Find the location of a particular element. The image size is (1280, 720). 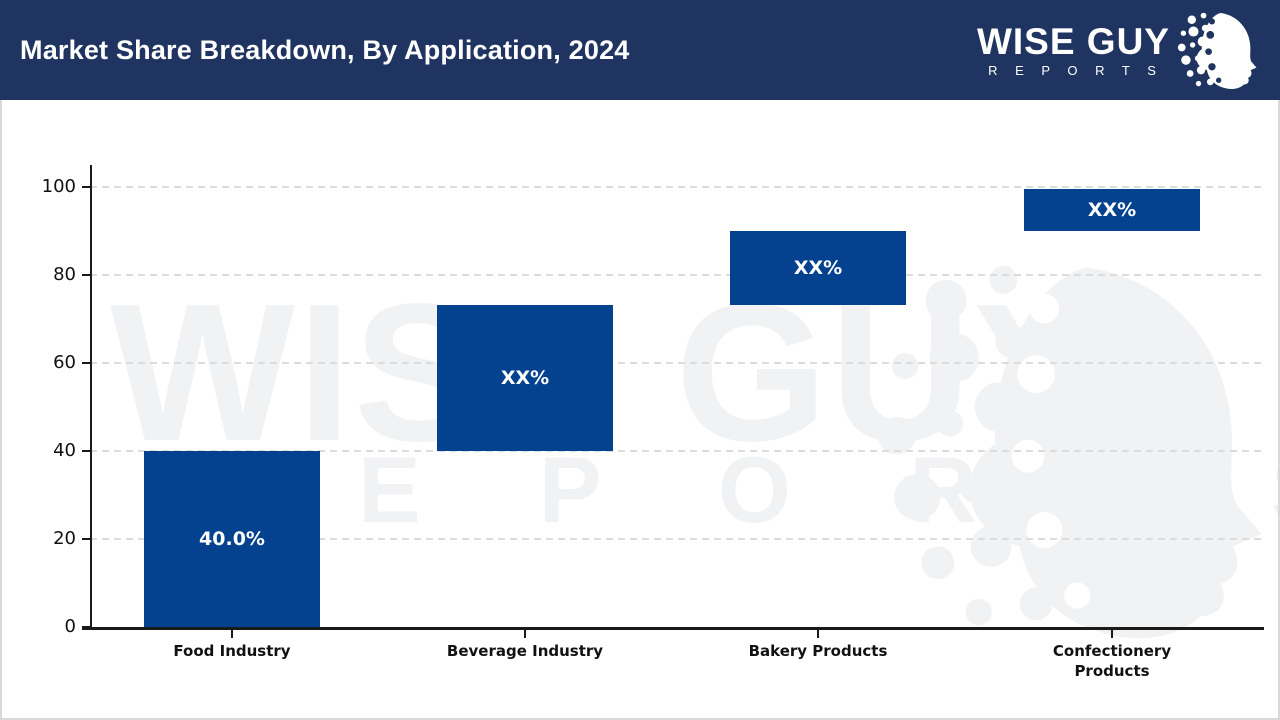

logo-wordmark: WISE GUY is located at coordinates (1073, 41).